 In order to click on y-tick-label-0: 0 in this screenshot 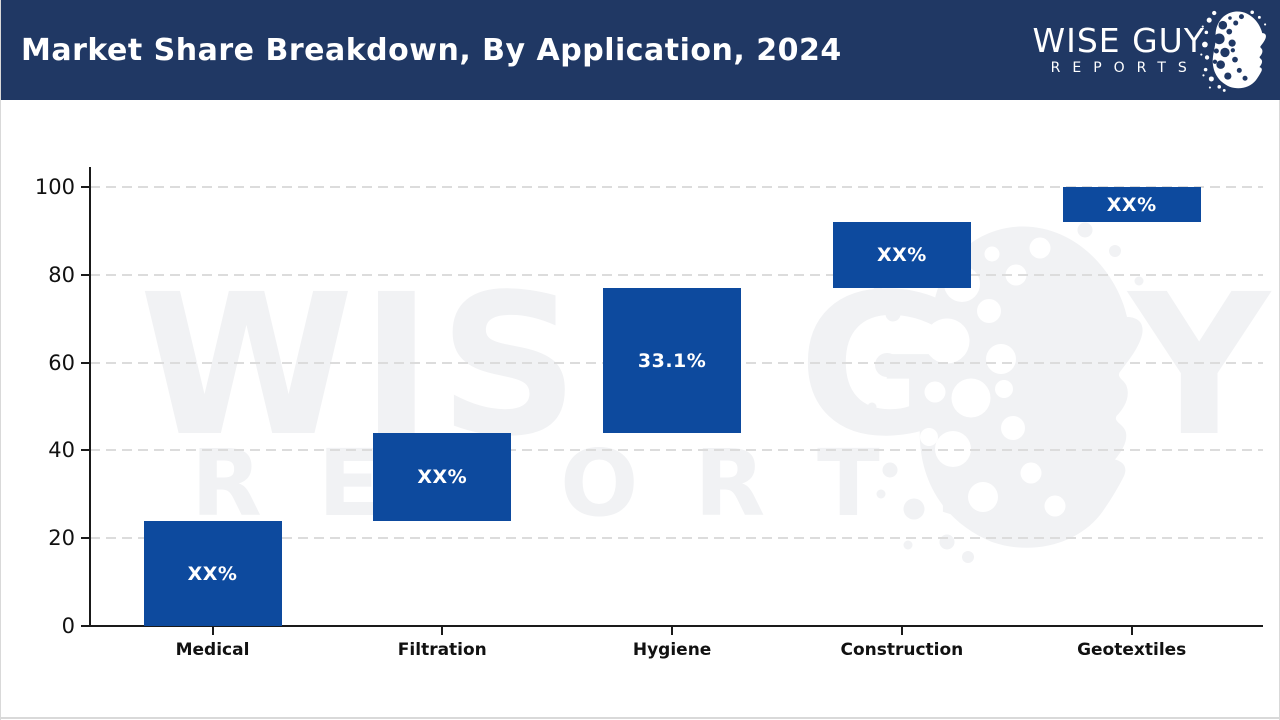, I will do `click(68, 626)`.